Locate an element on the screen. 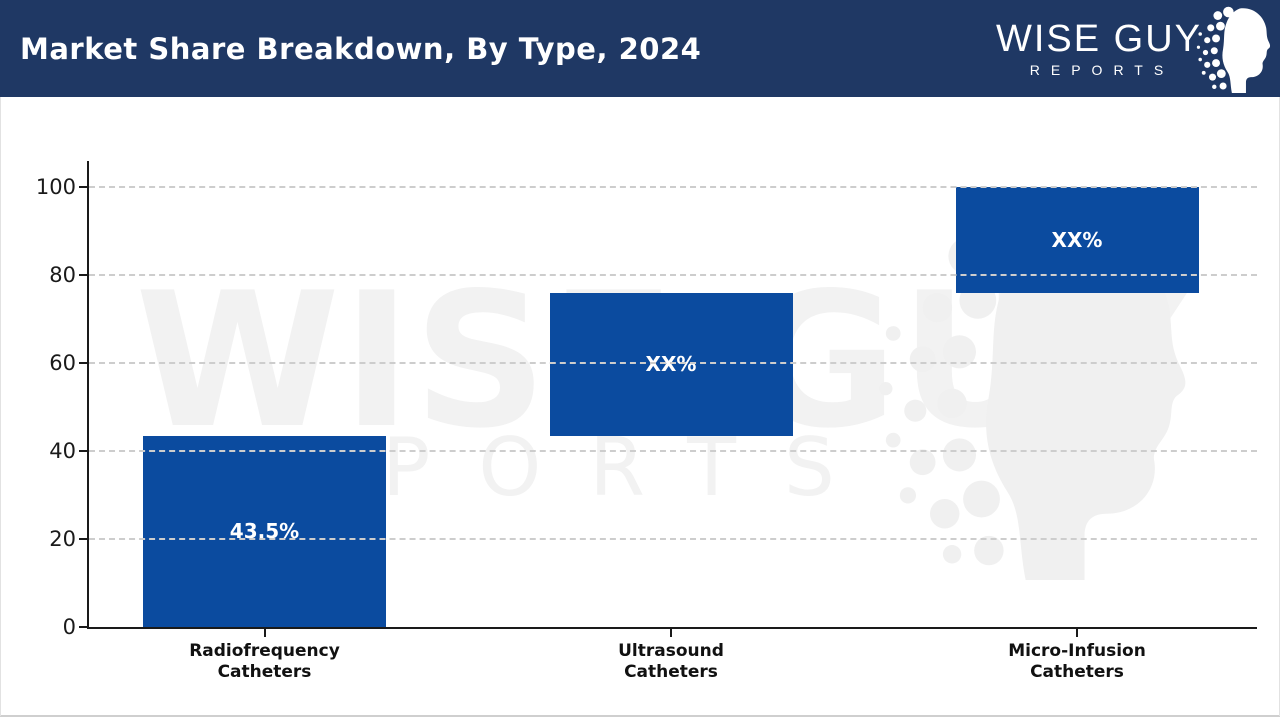 The width and height of the screenshot is (1280, 720). y-tick-label: 40 is located at coordinates (62, 451).